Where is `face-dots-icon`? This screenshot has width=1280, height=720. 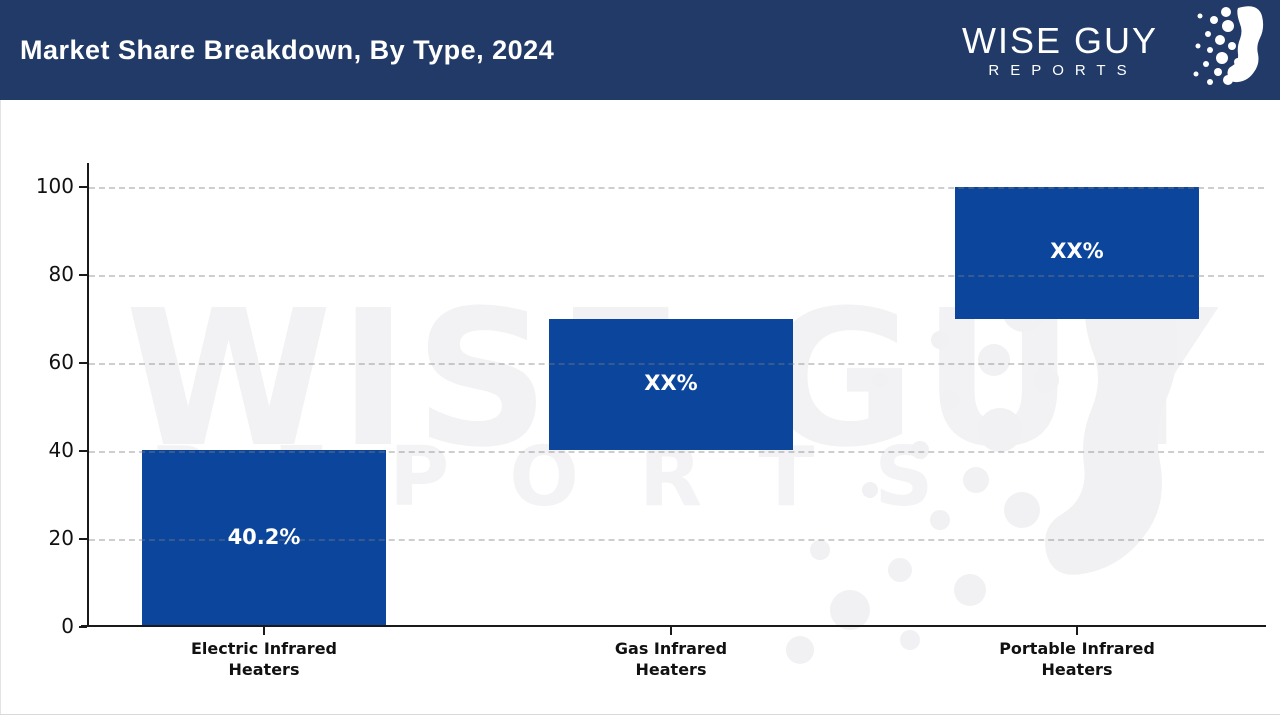 face-dots-icon is located at coordinates (1212, 50).